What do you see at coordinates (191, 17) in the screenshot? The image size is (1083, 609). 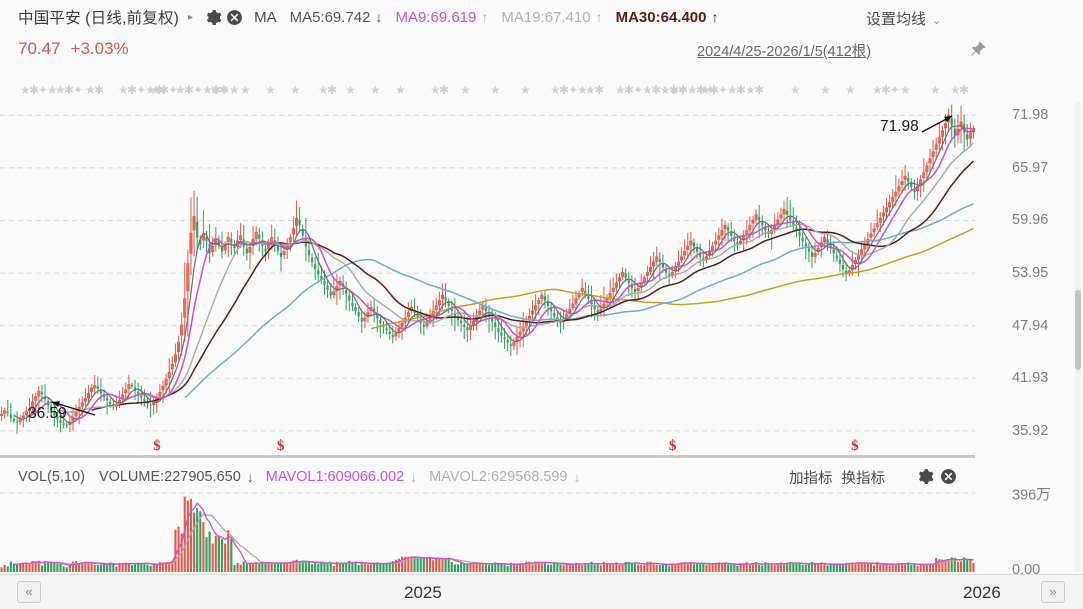 I see `expand-arrow-icon: ▸` at bounding box center [191, 17].